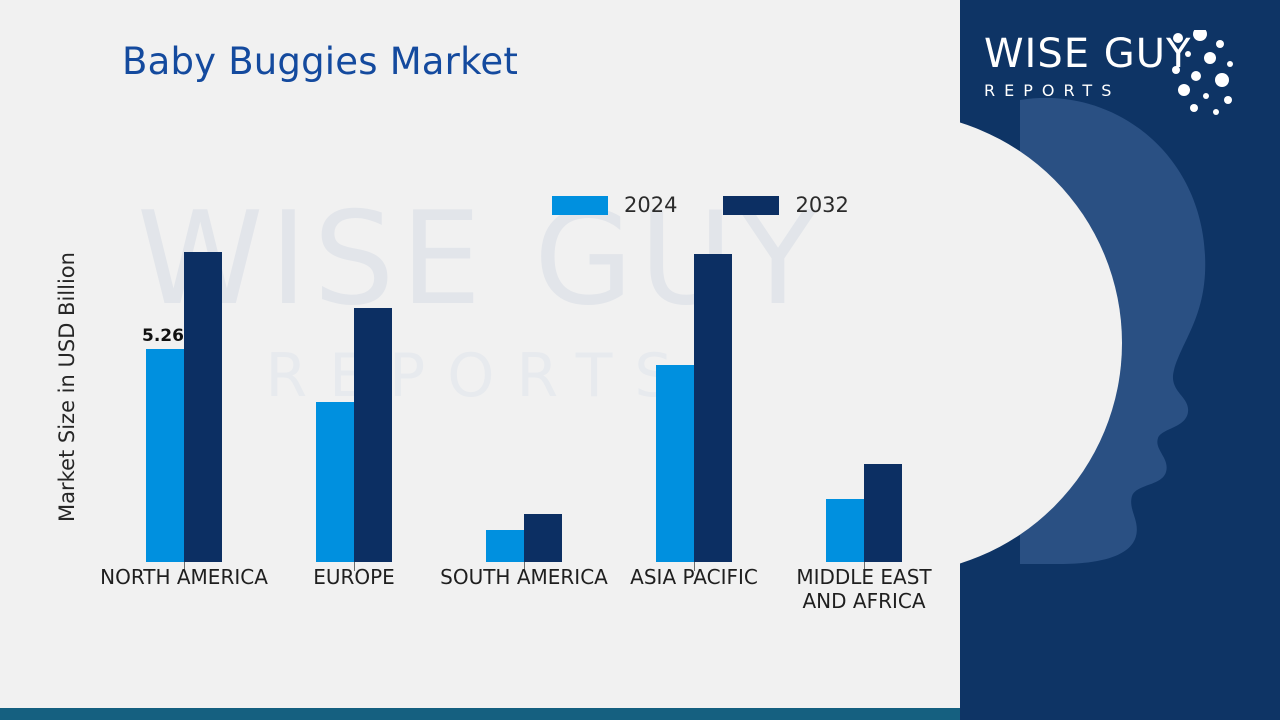  What do you see at coordinates (543, 538) in the screenshot?
I see `bar-2032-south-america` at bounding box center [543, 538].